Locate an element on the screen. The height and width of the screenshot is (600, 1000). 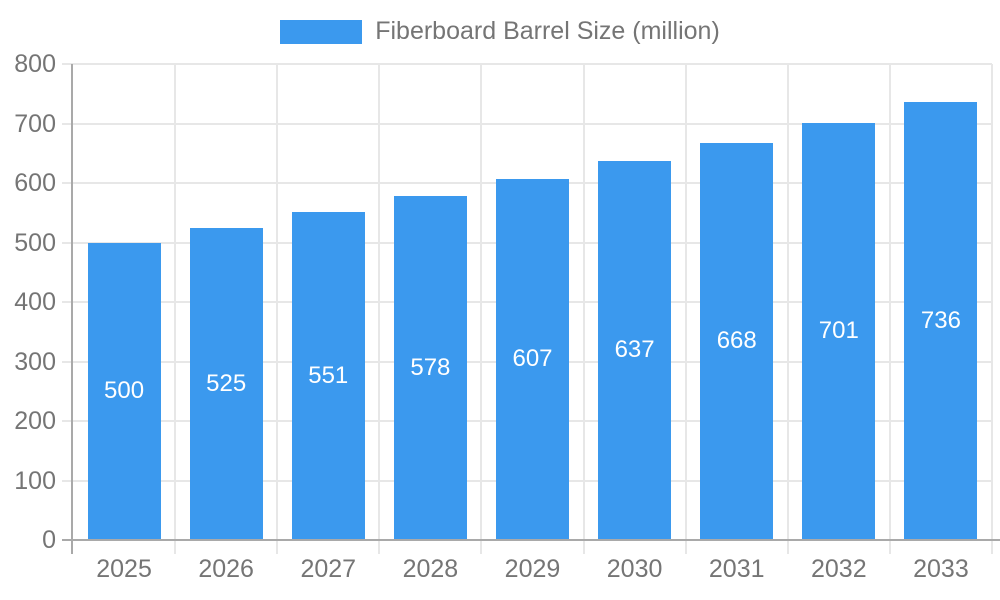
bar-value-label: 736 is located at coordinates (940, 321).